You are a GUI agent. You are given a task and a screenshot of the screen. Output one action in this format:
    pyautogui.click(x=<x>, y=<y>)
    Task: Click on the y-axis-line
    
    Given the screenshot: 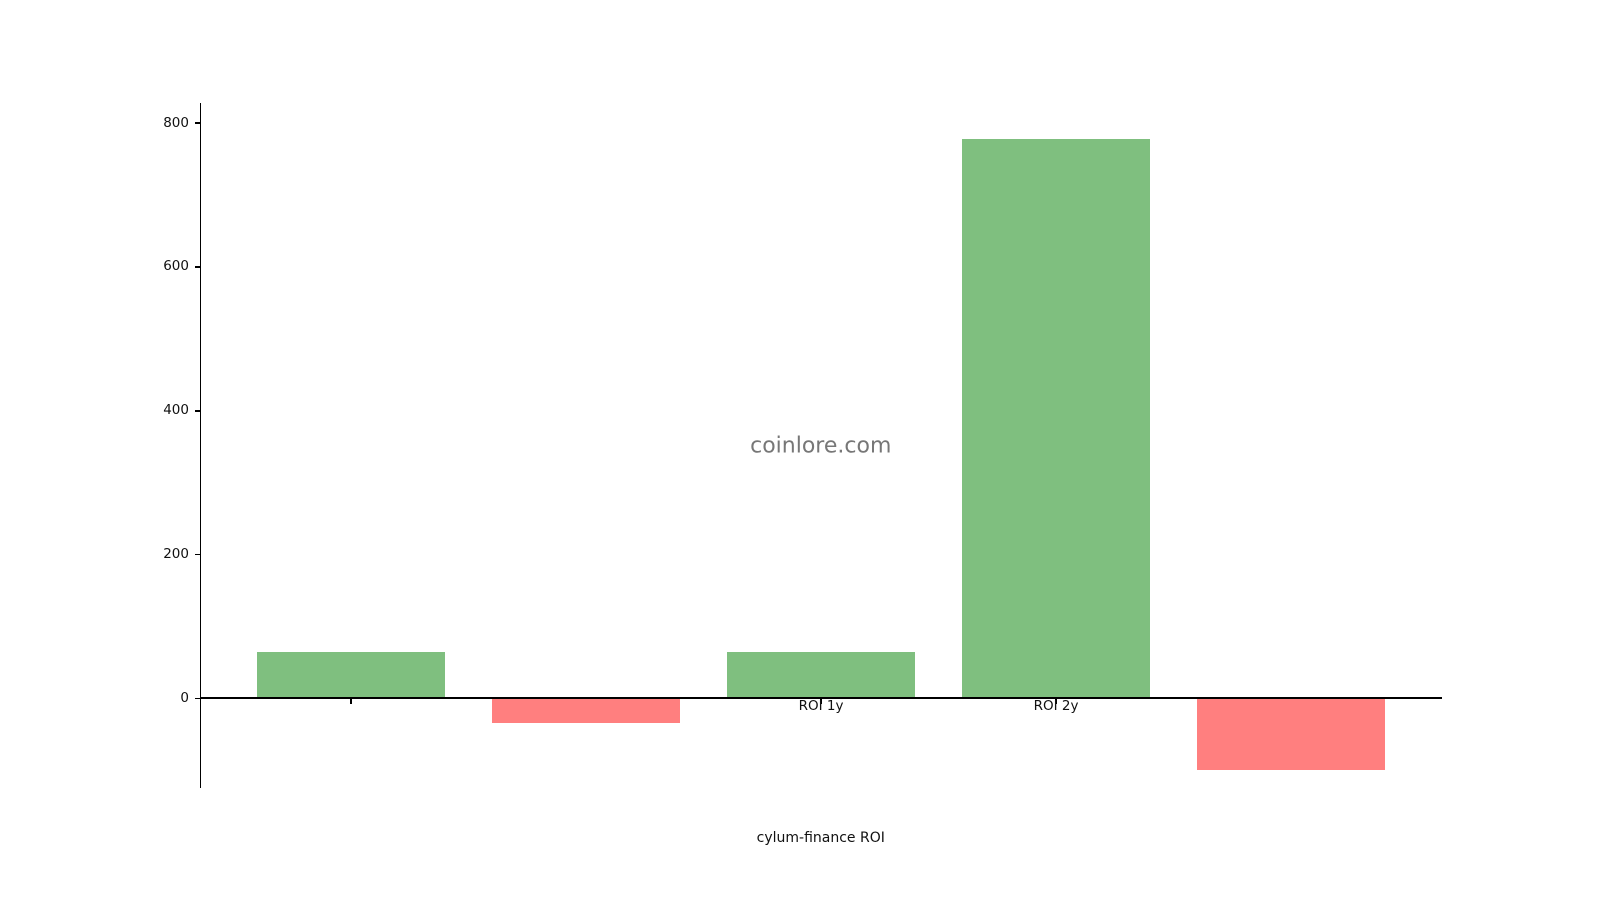 What is the action you would take?
    pyautogui.click(x=200, y=445)
    